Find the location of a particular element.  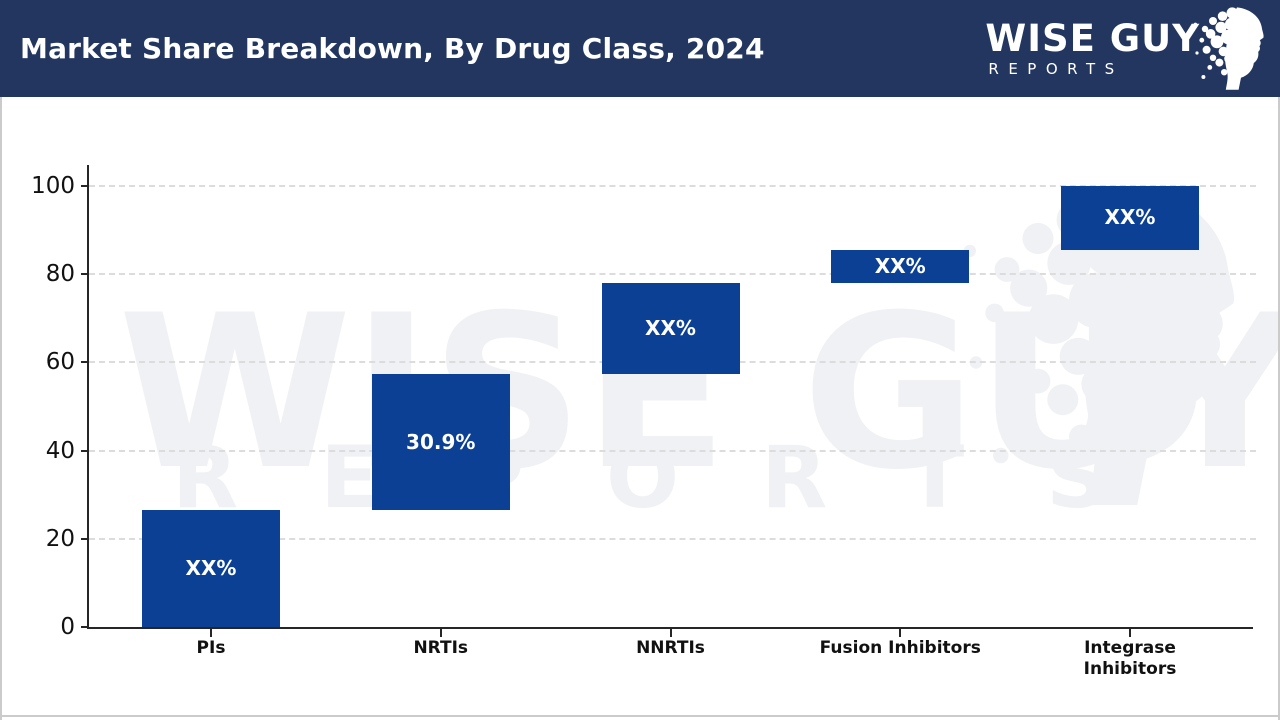

y-axis-line is located at coordinates (88, 397).